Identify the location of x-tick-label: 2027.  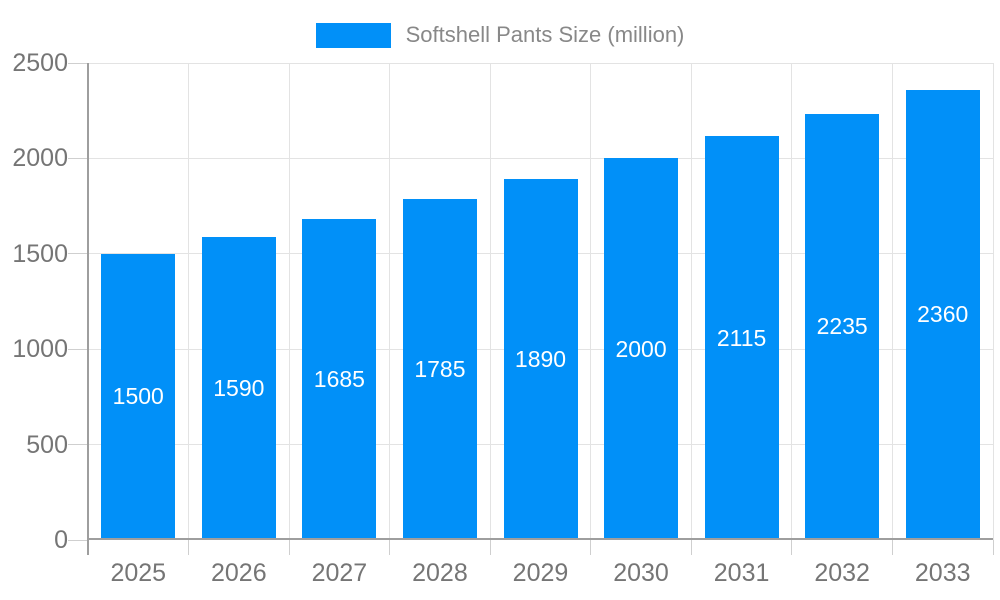
(339, 573).